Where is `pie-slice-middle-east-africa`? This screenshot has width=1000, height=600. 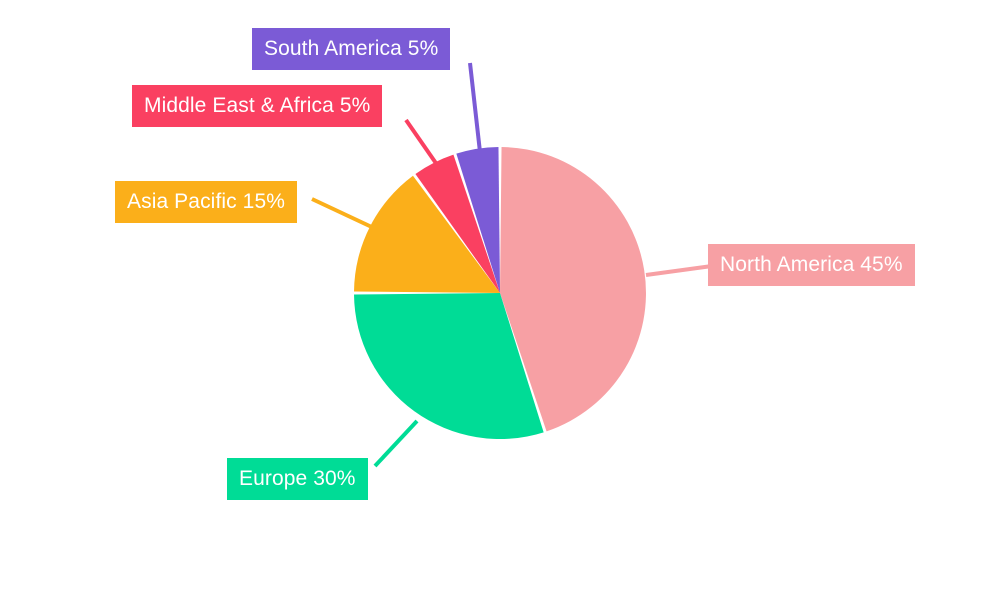
pie-slice-middle-east-africa is located at coordinates (457, 223).